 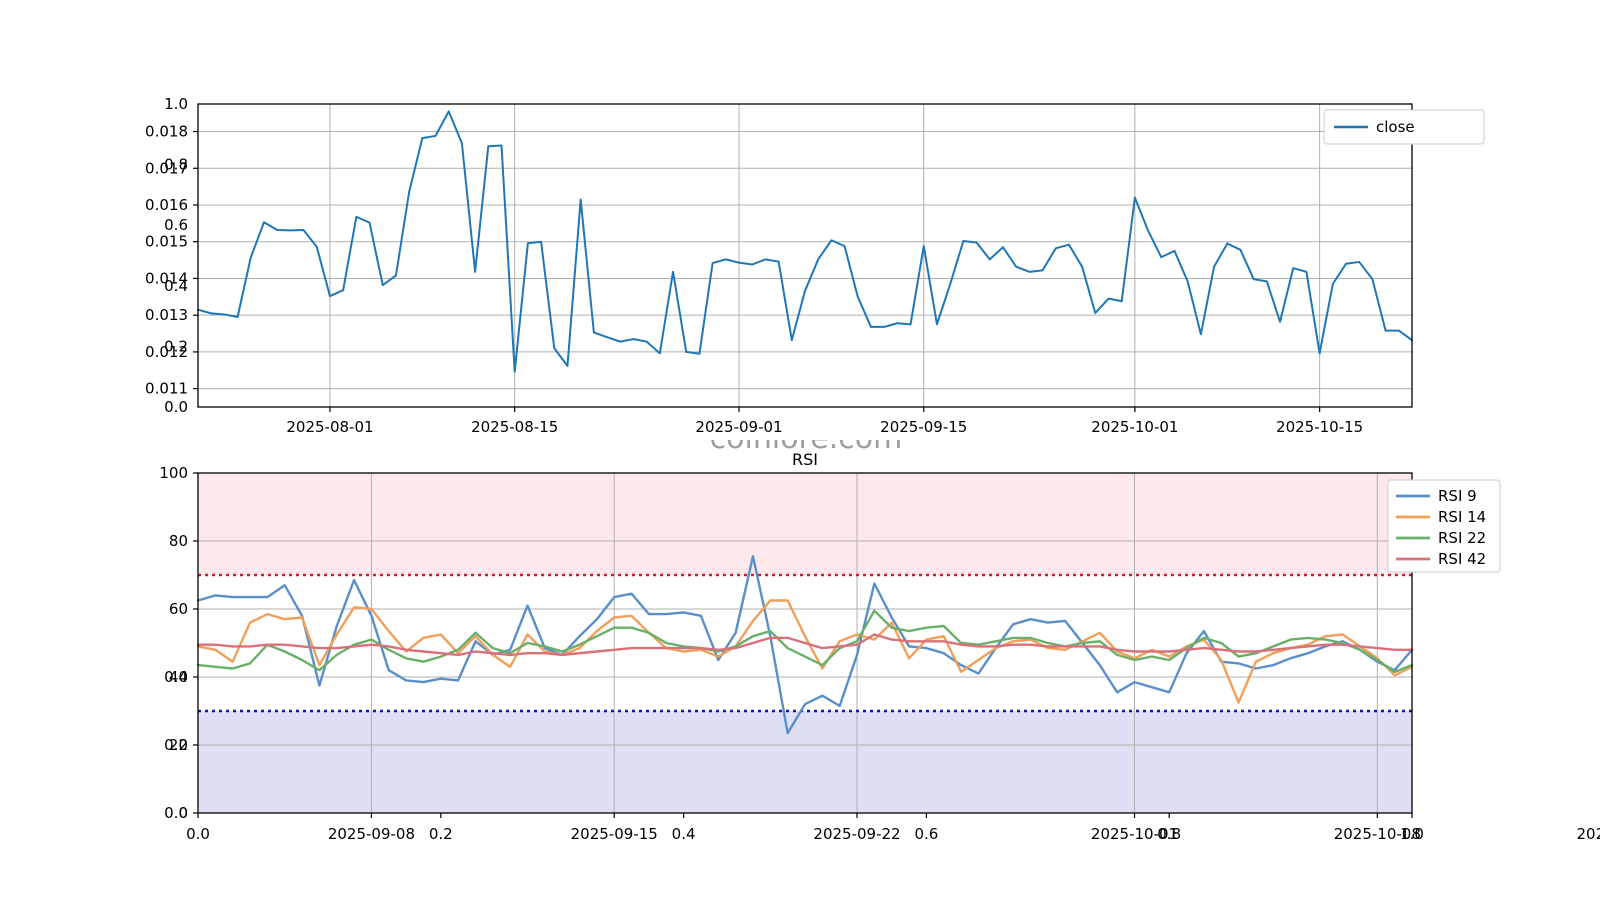 I want to click on price-x-tick-label: 2025-09-15, so click(x=923, y=427).